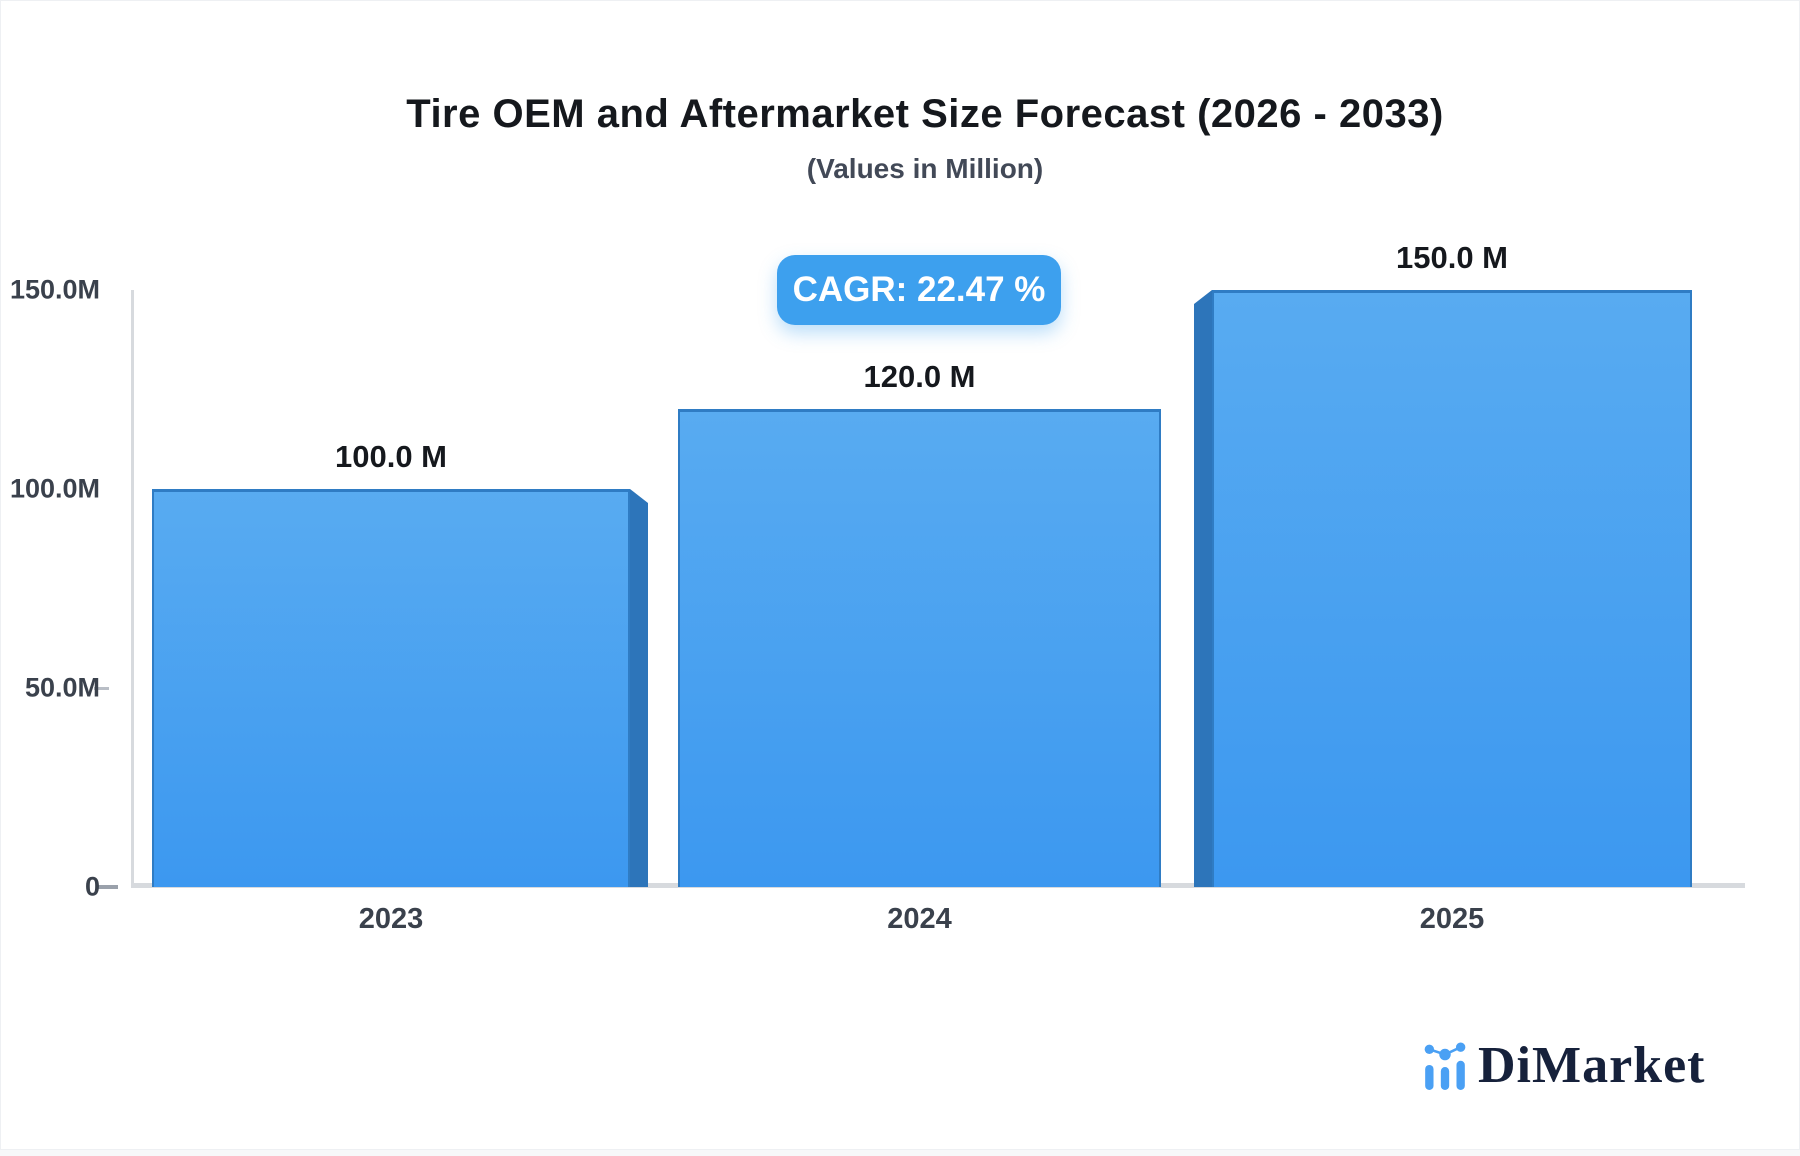  Describe the element at coordinates (62, 687) in the screenshot. I see `y-axis-label: 50.0M` at that location.